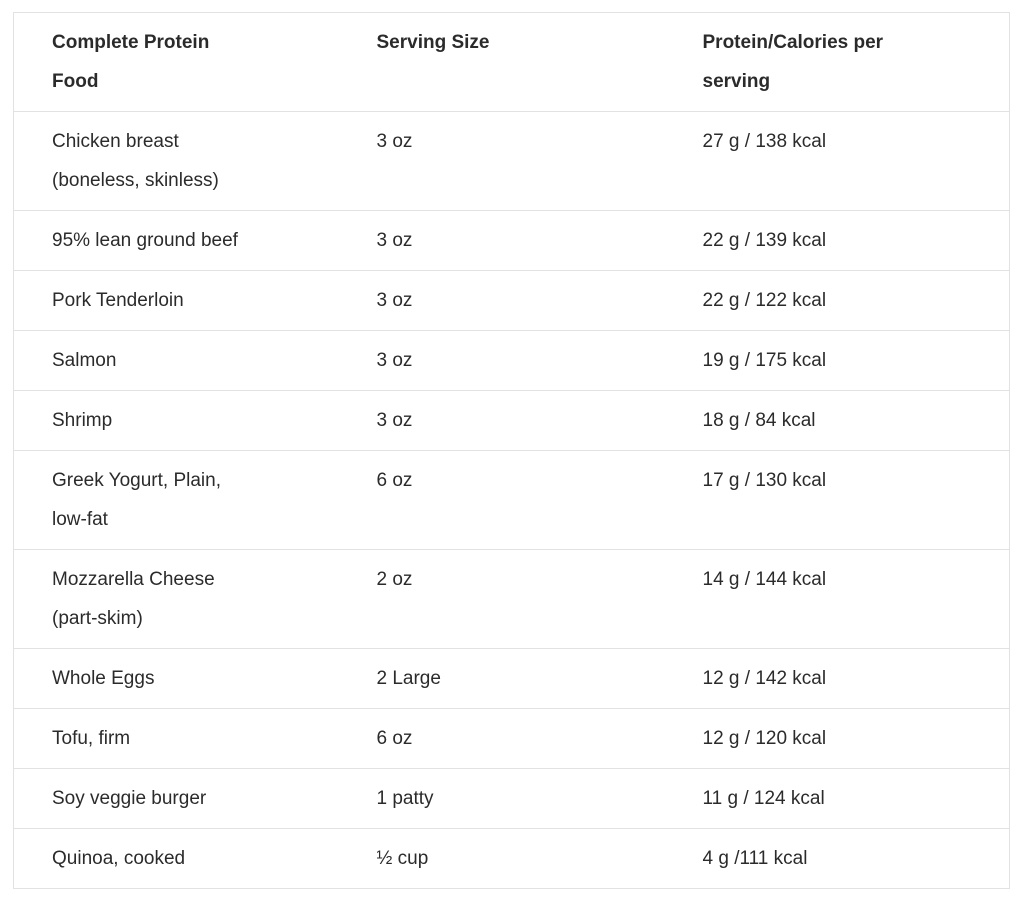  Describe the element at coordinates (837, 360) in the screenshot. I see `cell-protein-calories: 19 g / 175 kcal` at that location.